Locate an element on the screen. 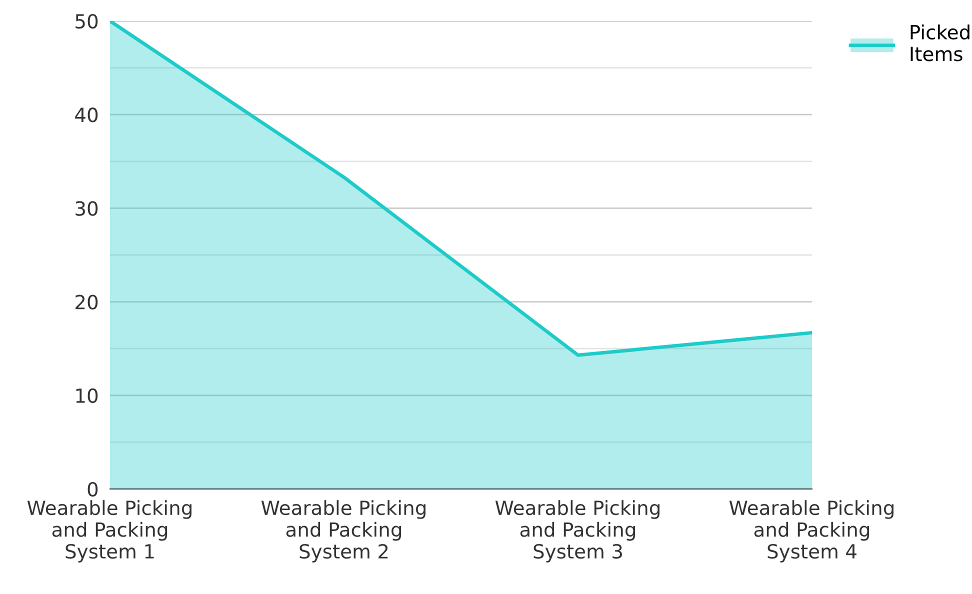 This screenshot has height=594, width=972. y-tick-label: 0 is located at coordinates (93, 489).